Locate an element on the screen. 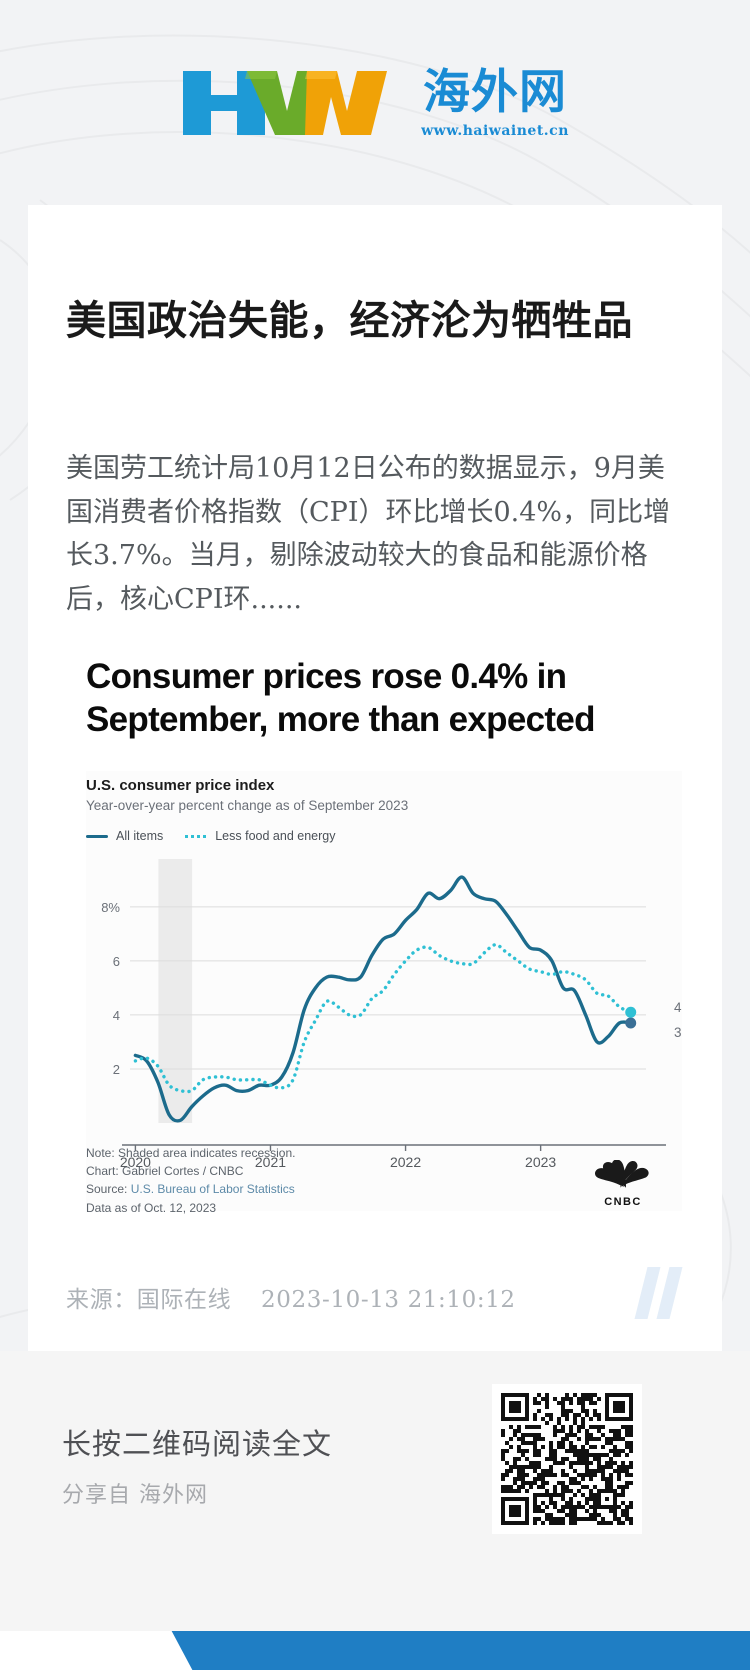 The height and width of the screenshot is (1670, 750). brand-name-cn: 海外网 is located at coordinates (494, 92).